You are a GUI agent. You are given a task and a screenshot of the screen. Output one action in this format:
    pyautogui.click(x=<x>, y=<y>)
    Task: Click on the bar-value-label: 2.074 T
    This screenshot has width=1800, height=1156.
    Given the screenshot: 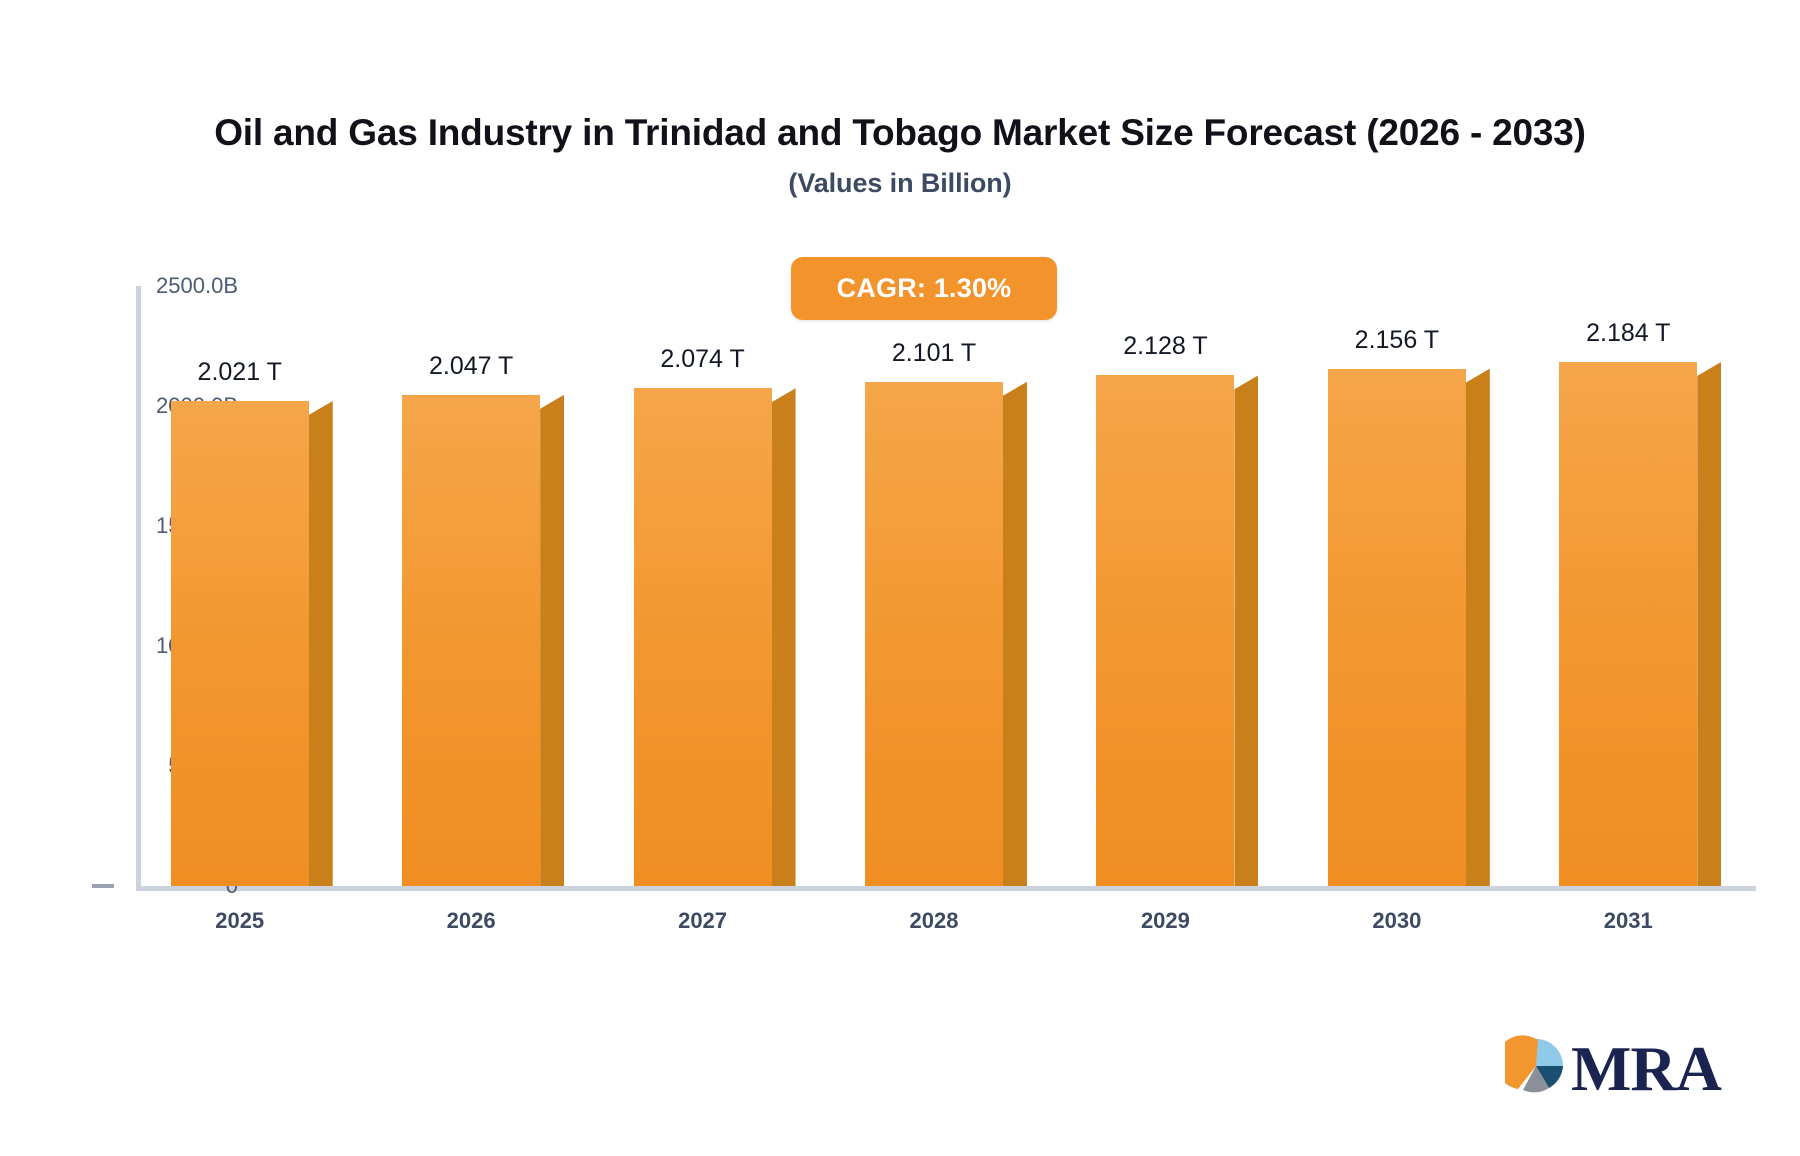 What is the action you would take?
    pyautogui.click(x=702, y=359)
    